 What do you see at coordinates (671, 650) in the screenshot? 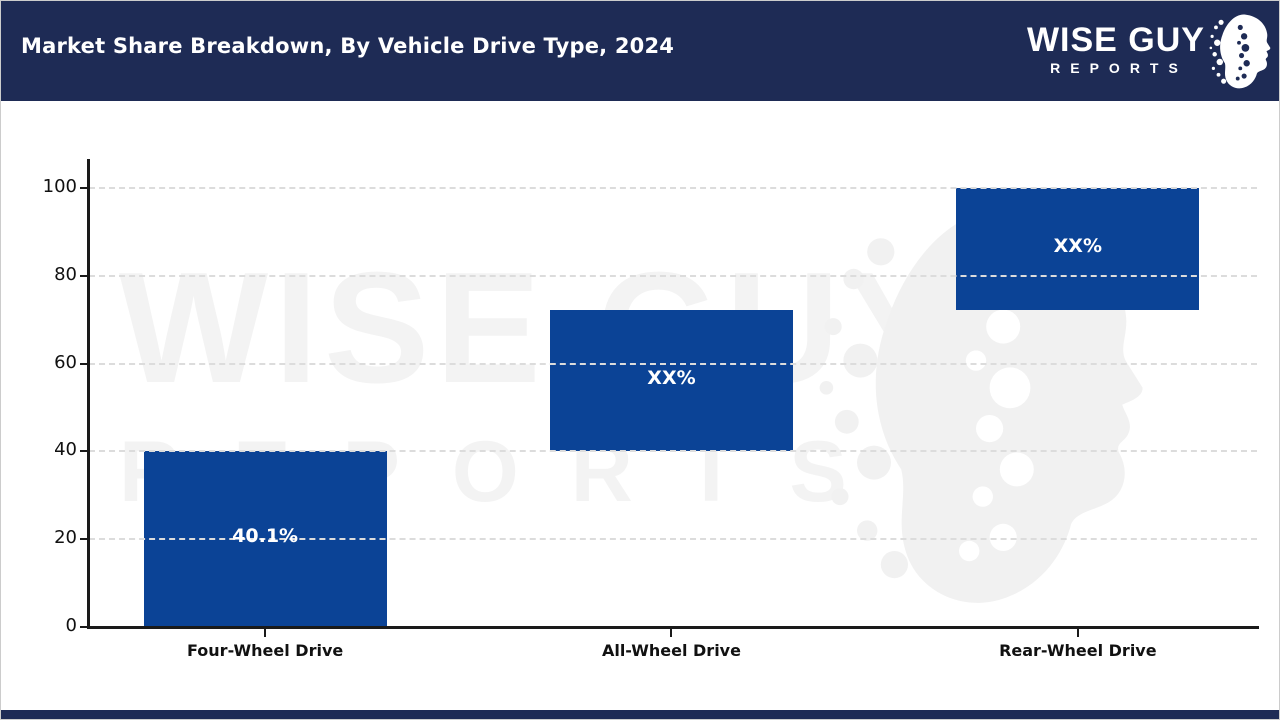
I see `x-category-label-all-wheel-drive: All-Wheel Drive` at bounding box center [671, 650].